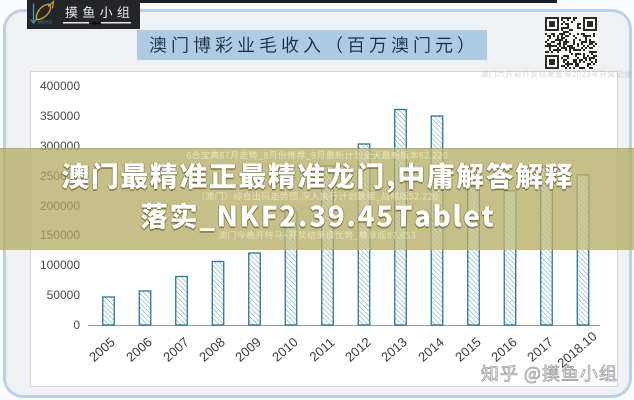 The width and height of the screenshot is (634, 400). What do you see at coordinates (45, 22) in the screenshot?
I see `svg-text: MOYU` at bounding box center [45, 22].